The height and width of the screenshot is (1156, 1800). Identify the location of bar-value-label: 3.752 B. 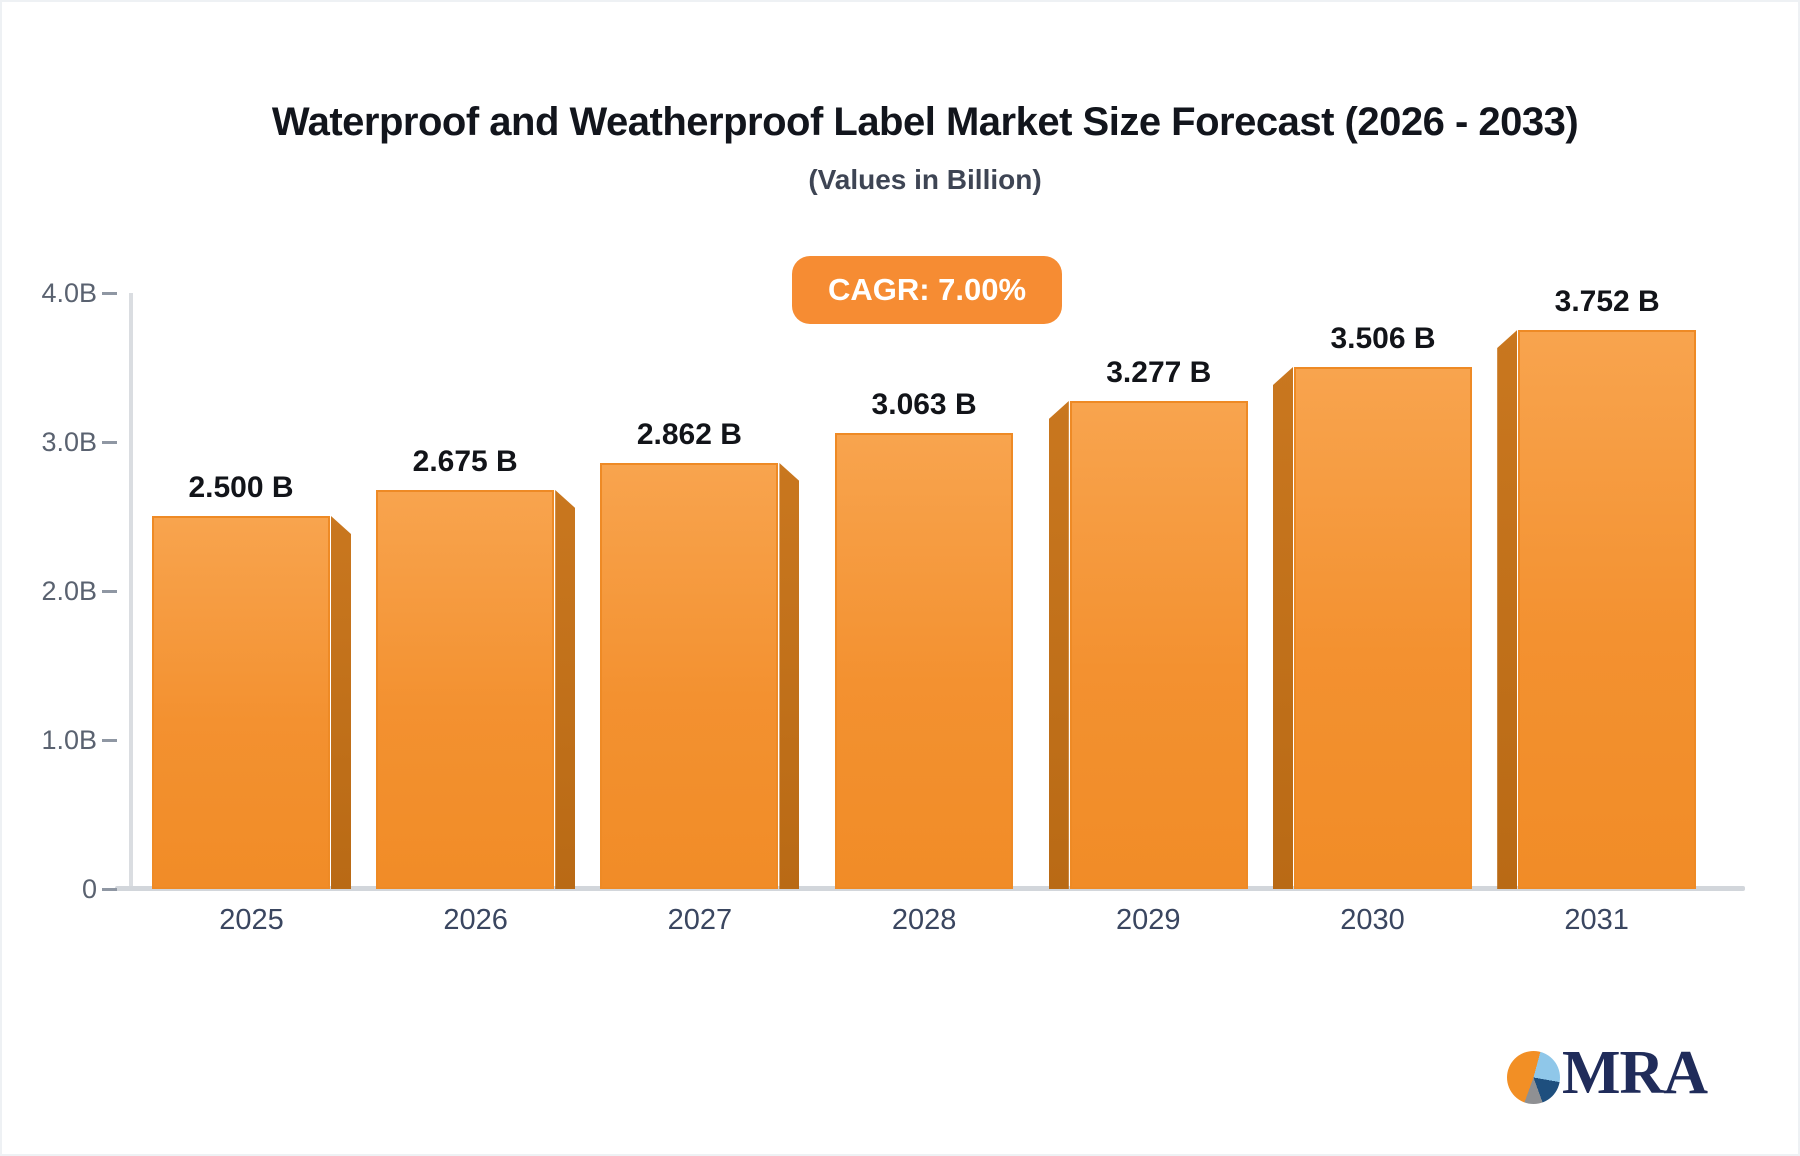
(1607, 301).